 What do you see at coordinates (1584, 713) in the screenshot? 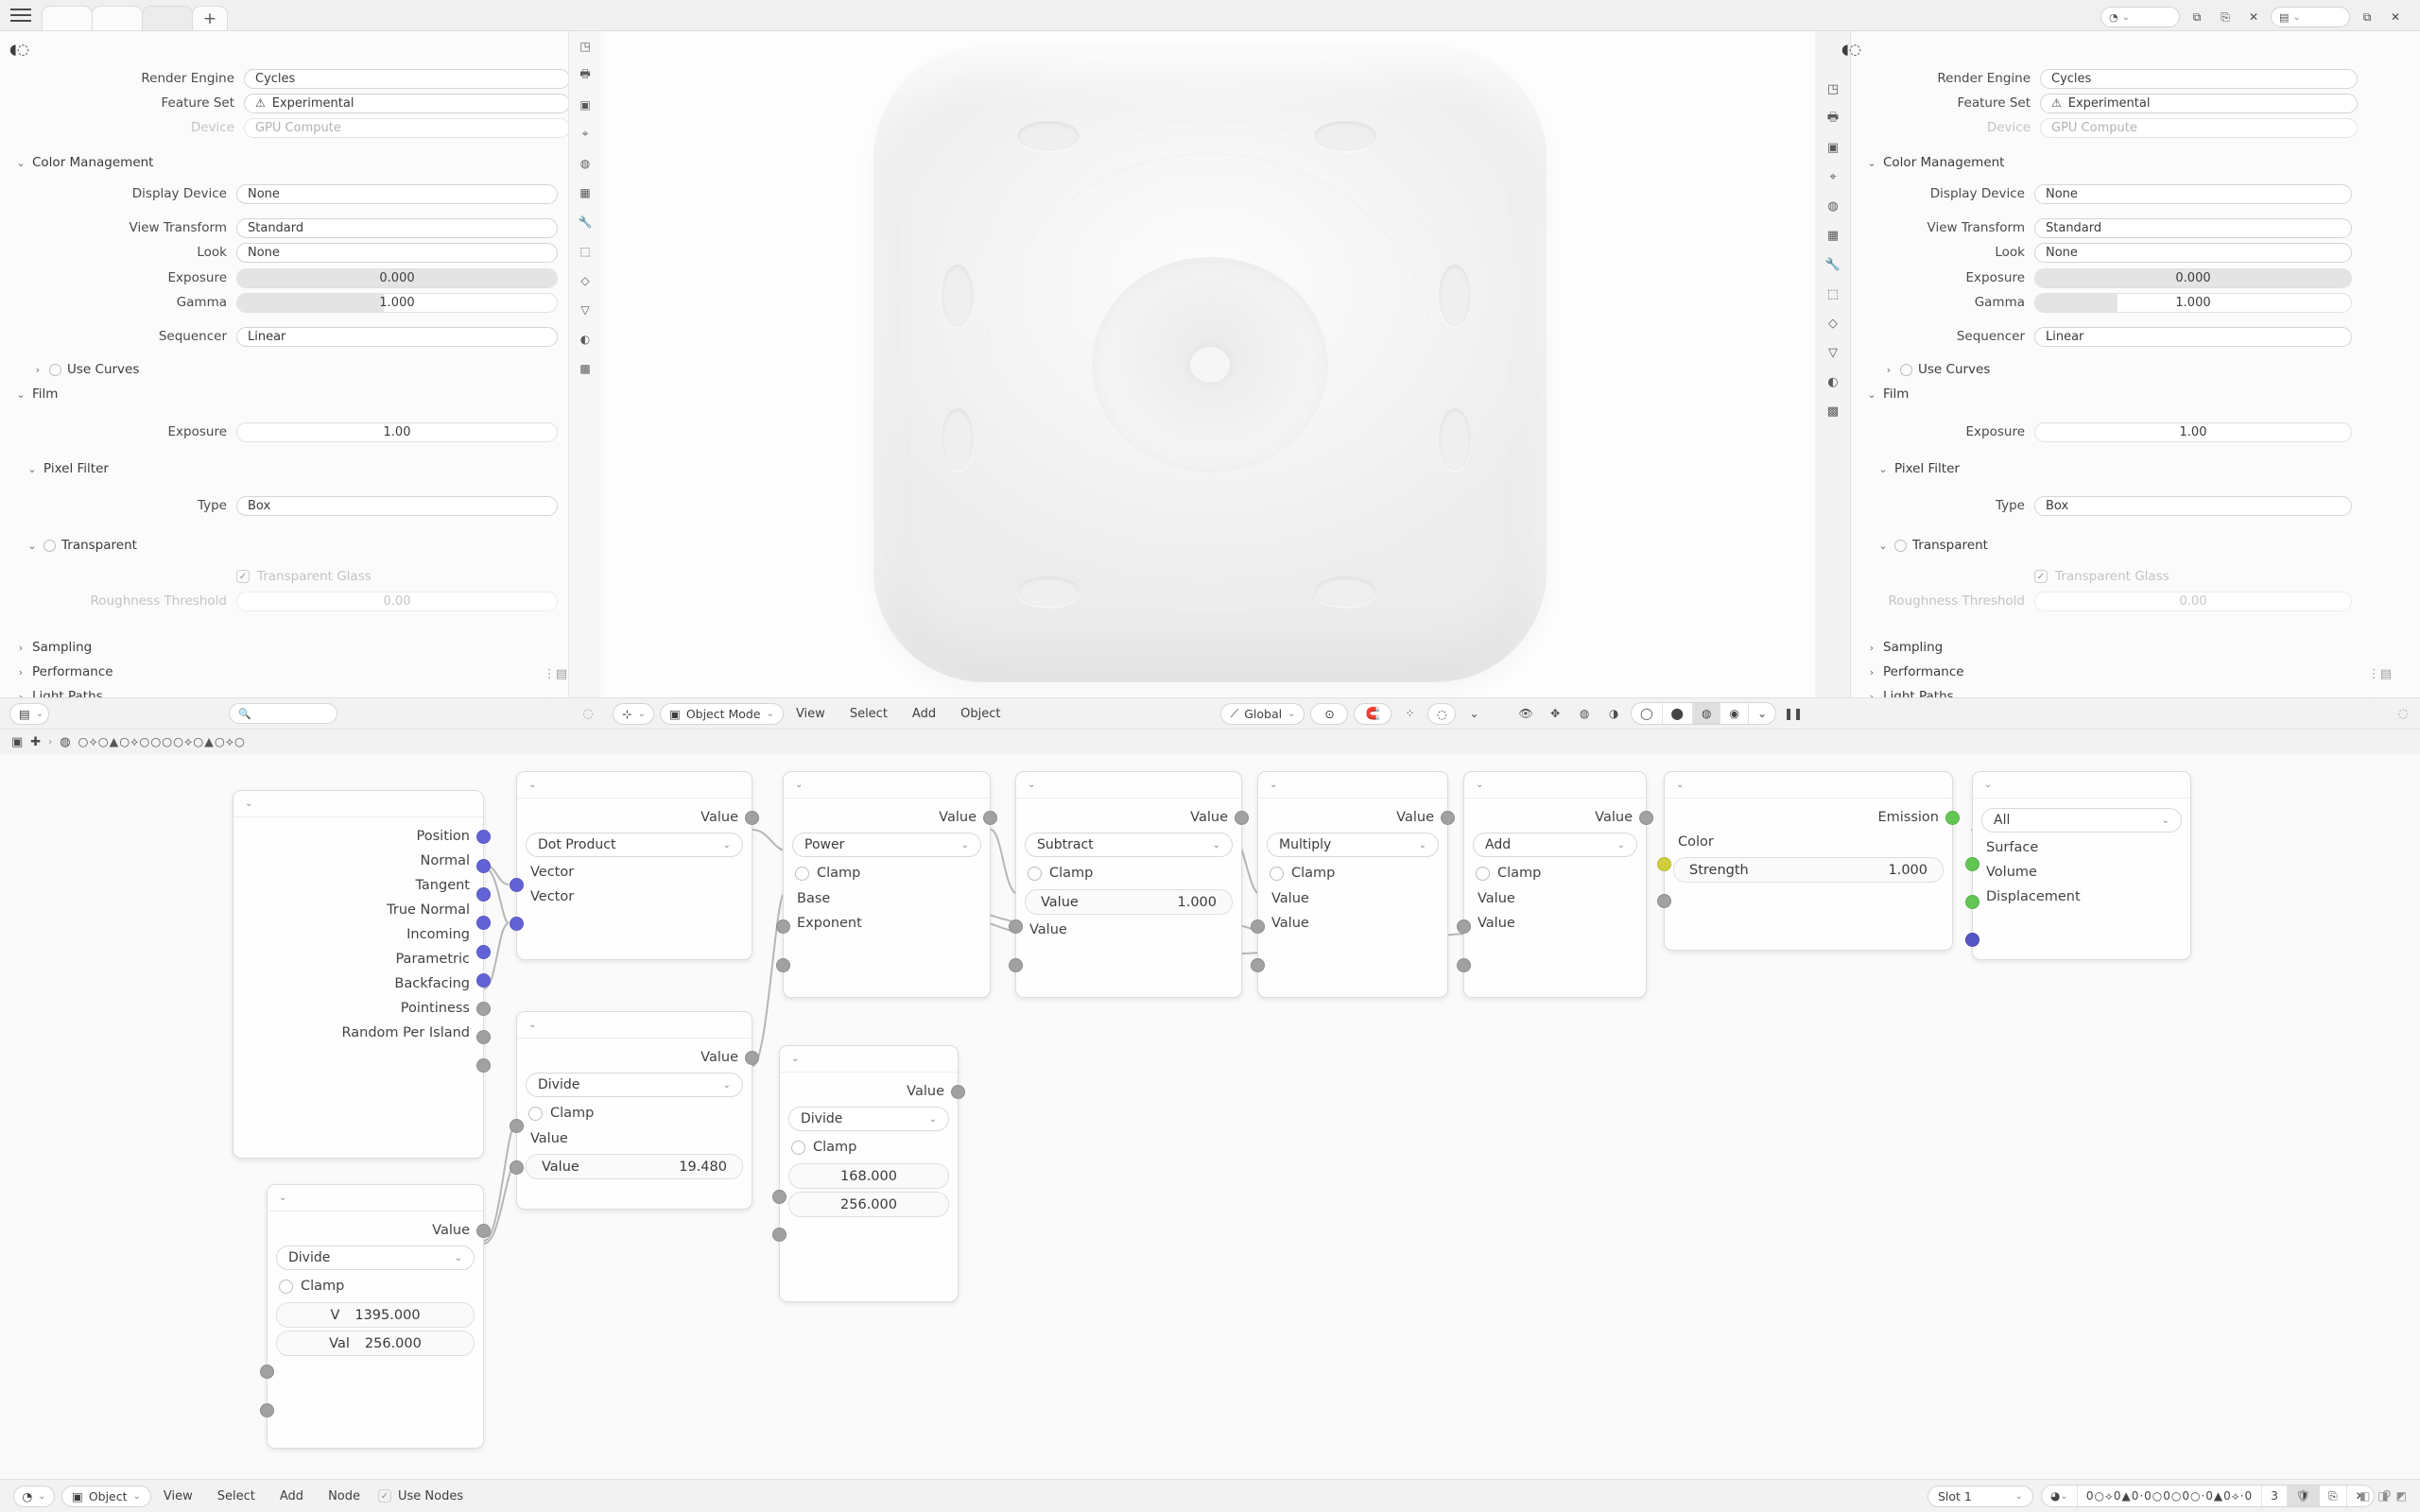
I see `overlays-icon: ◍` at bounding box center [1584, 713].